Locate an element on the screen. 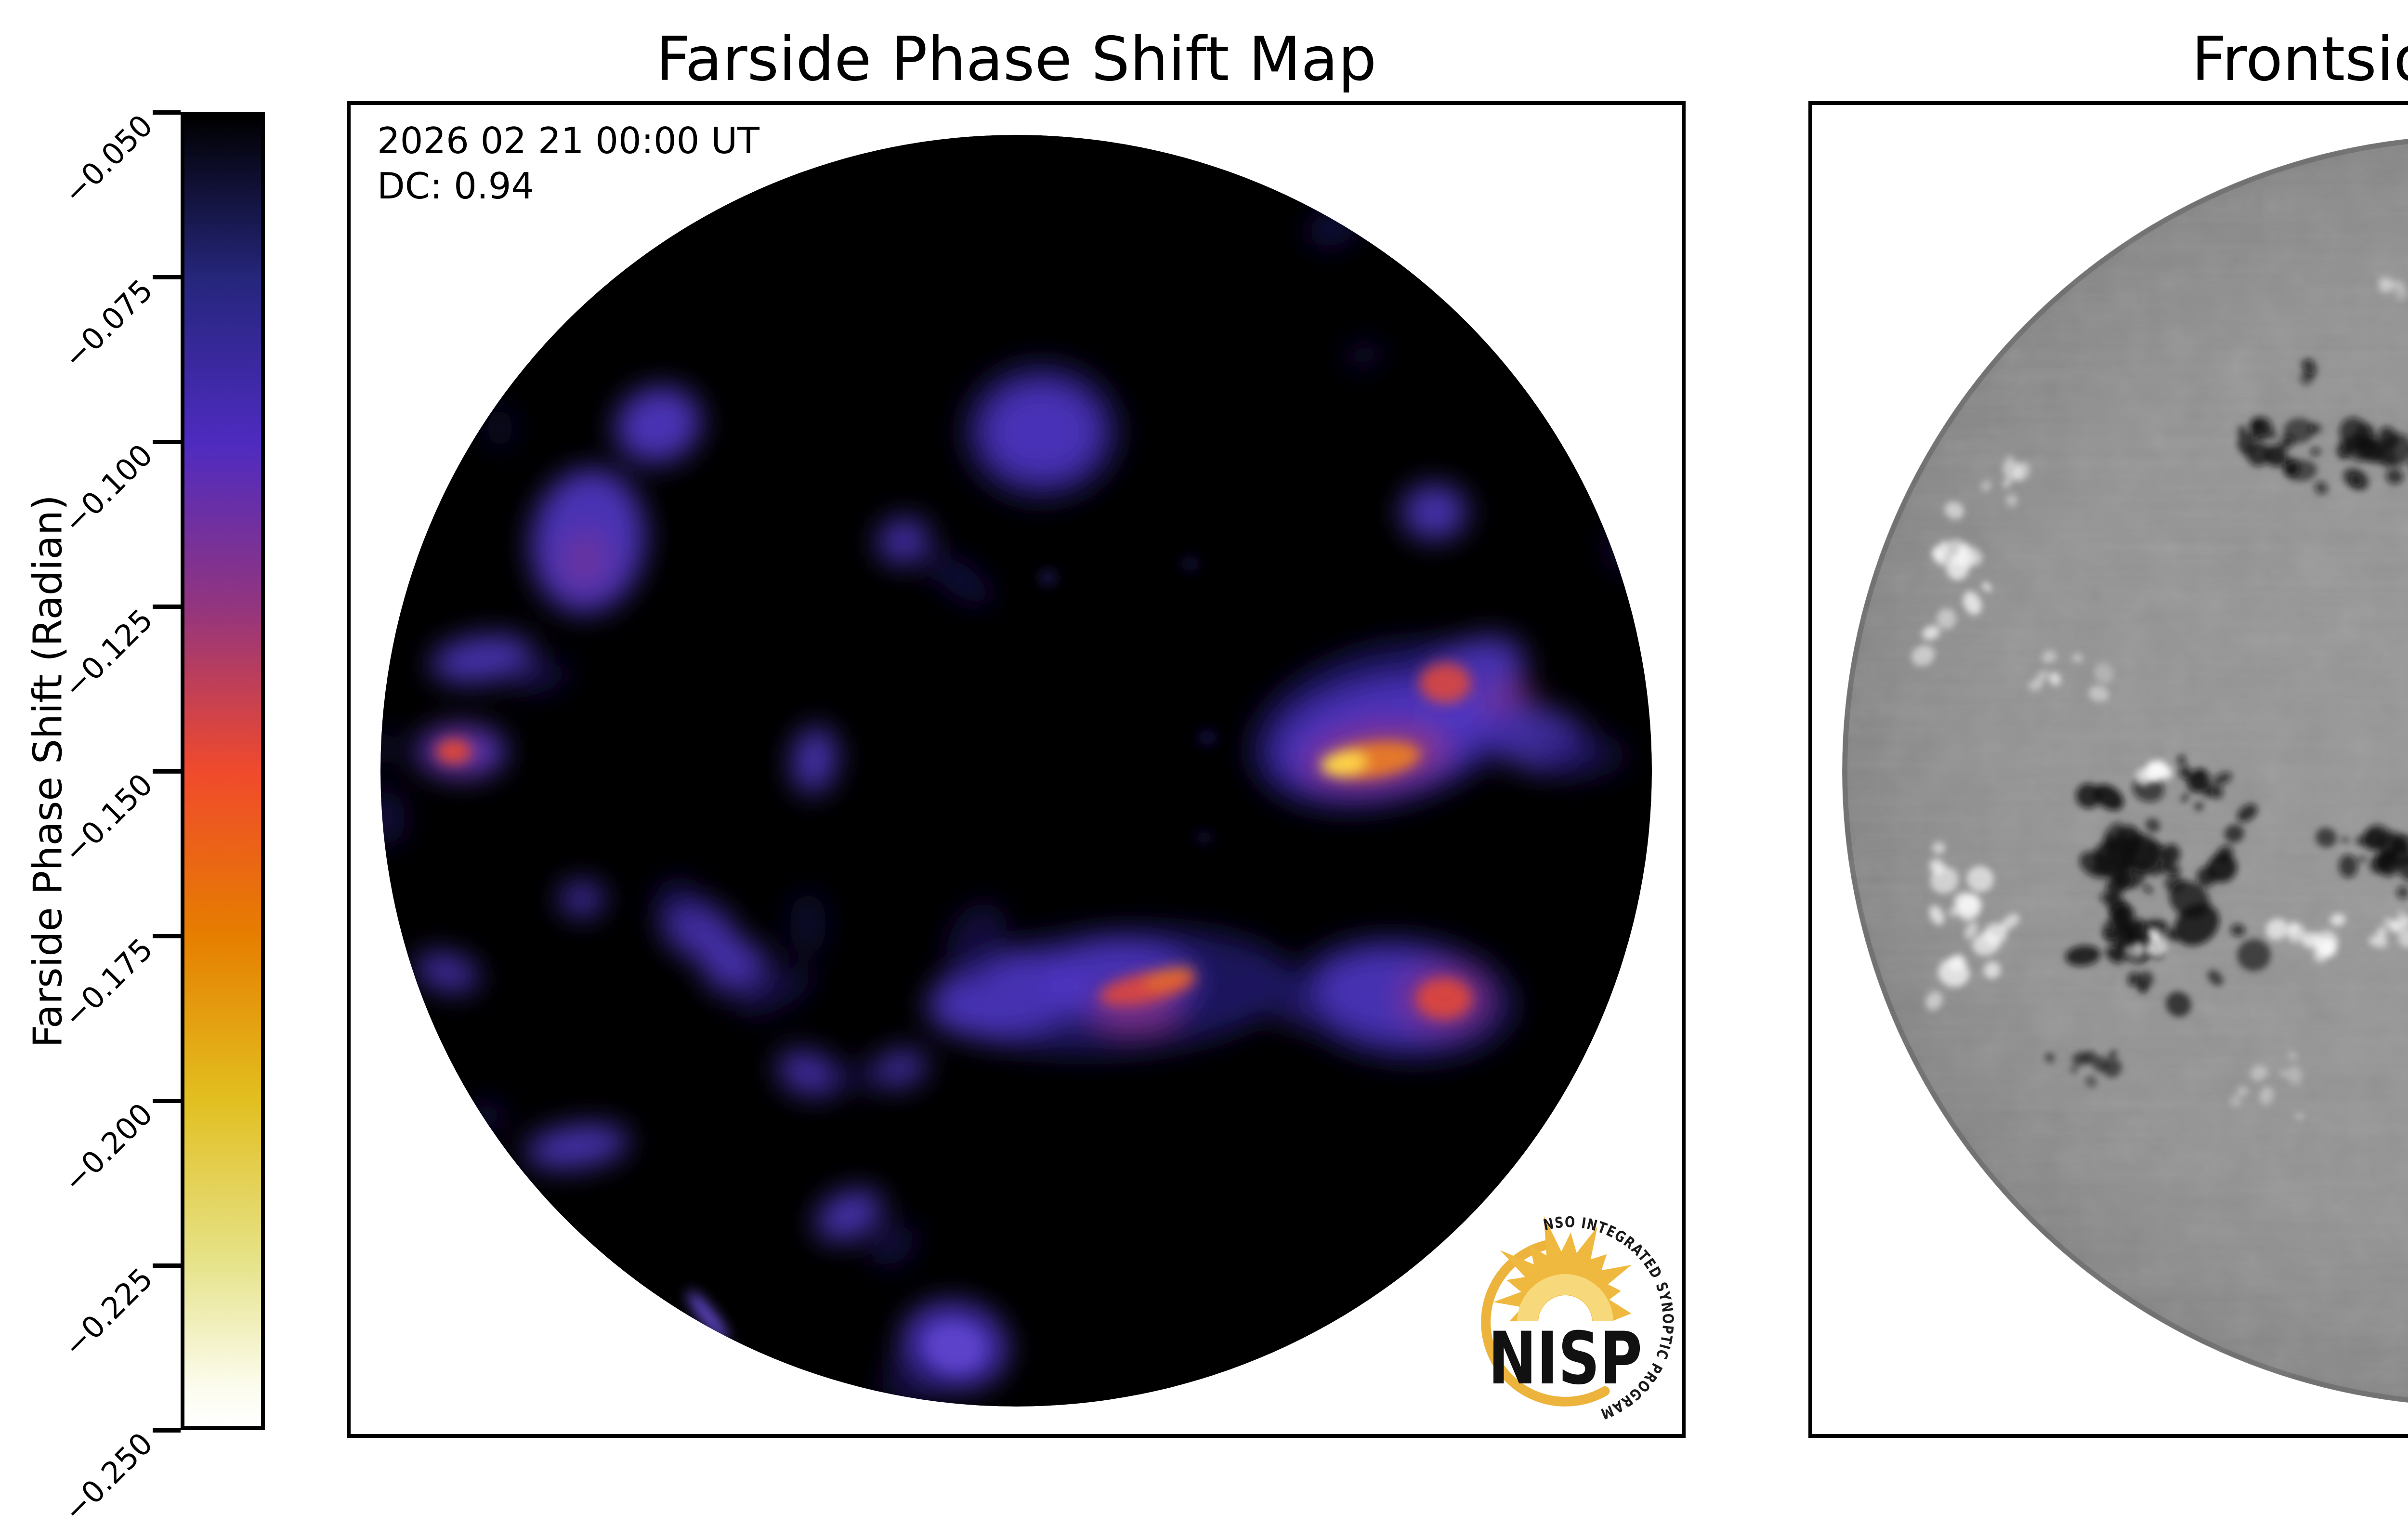 The height and width of the screenshot is (1539, 2408). frontside-title: Frontside Mag Map is located at coordinates (2299, 59).